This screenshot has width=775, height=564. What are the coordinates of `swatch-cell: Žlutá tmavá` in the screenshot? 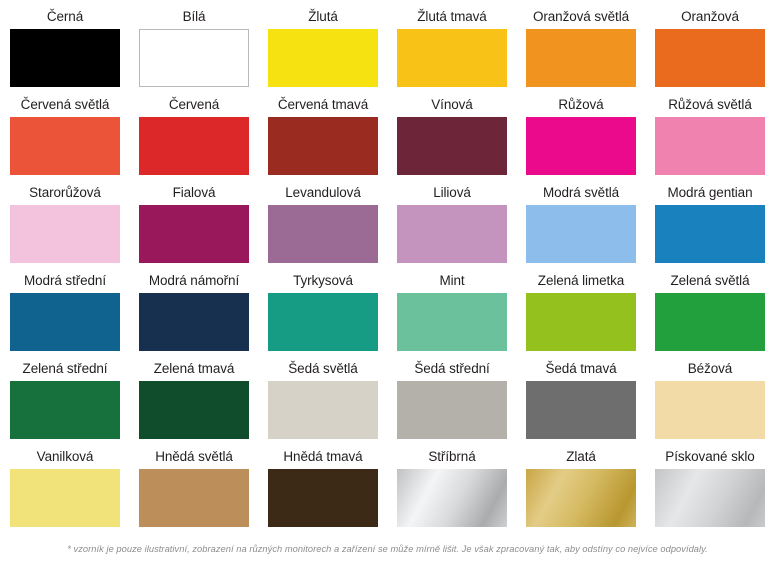 It's located at (452, 49).